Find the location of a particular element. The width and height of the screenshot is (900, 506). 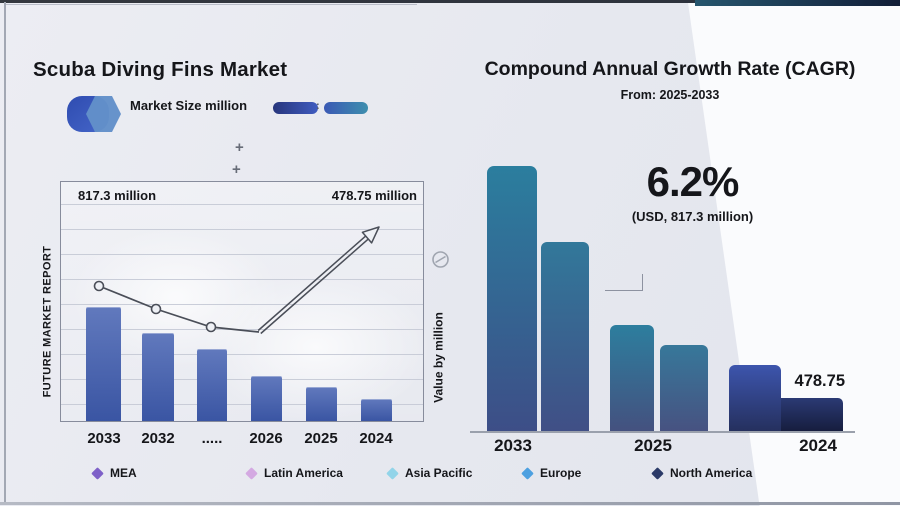

left-bar-2033 is located at coordinates (103, 364).